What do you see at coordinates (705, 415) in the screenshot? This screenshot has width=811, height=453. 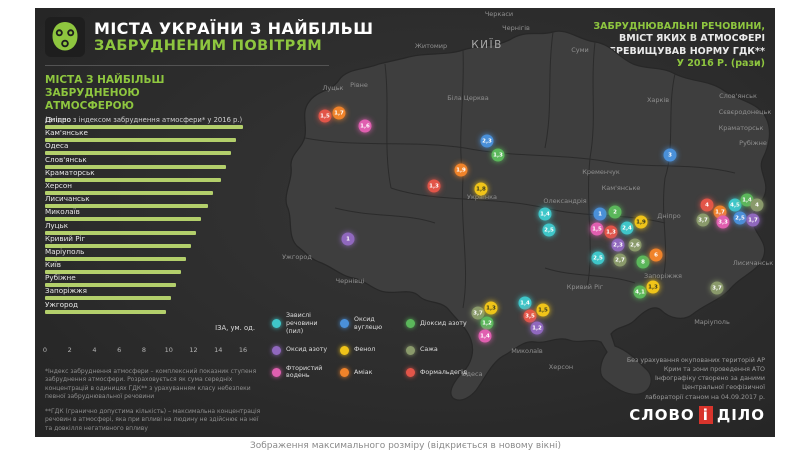 I see `logo-word2: і` at bounding box center [705, 415].